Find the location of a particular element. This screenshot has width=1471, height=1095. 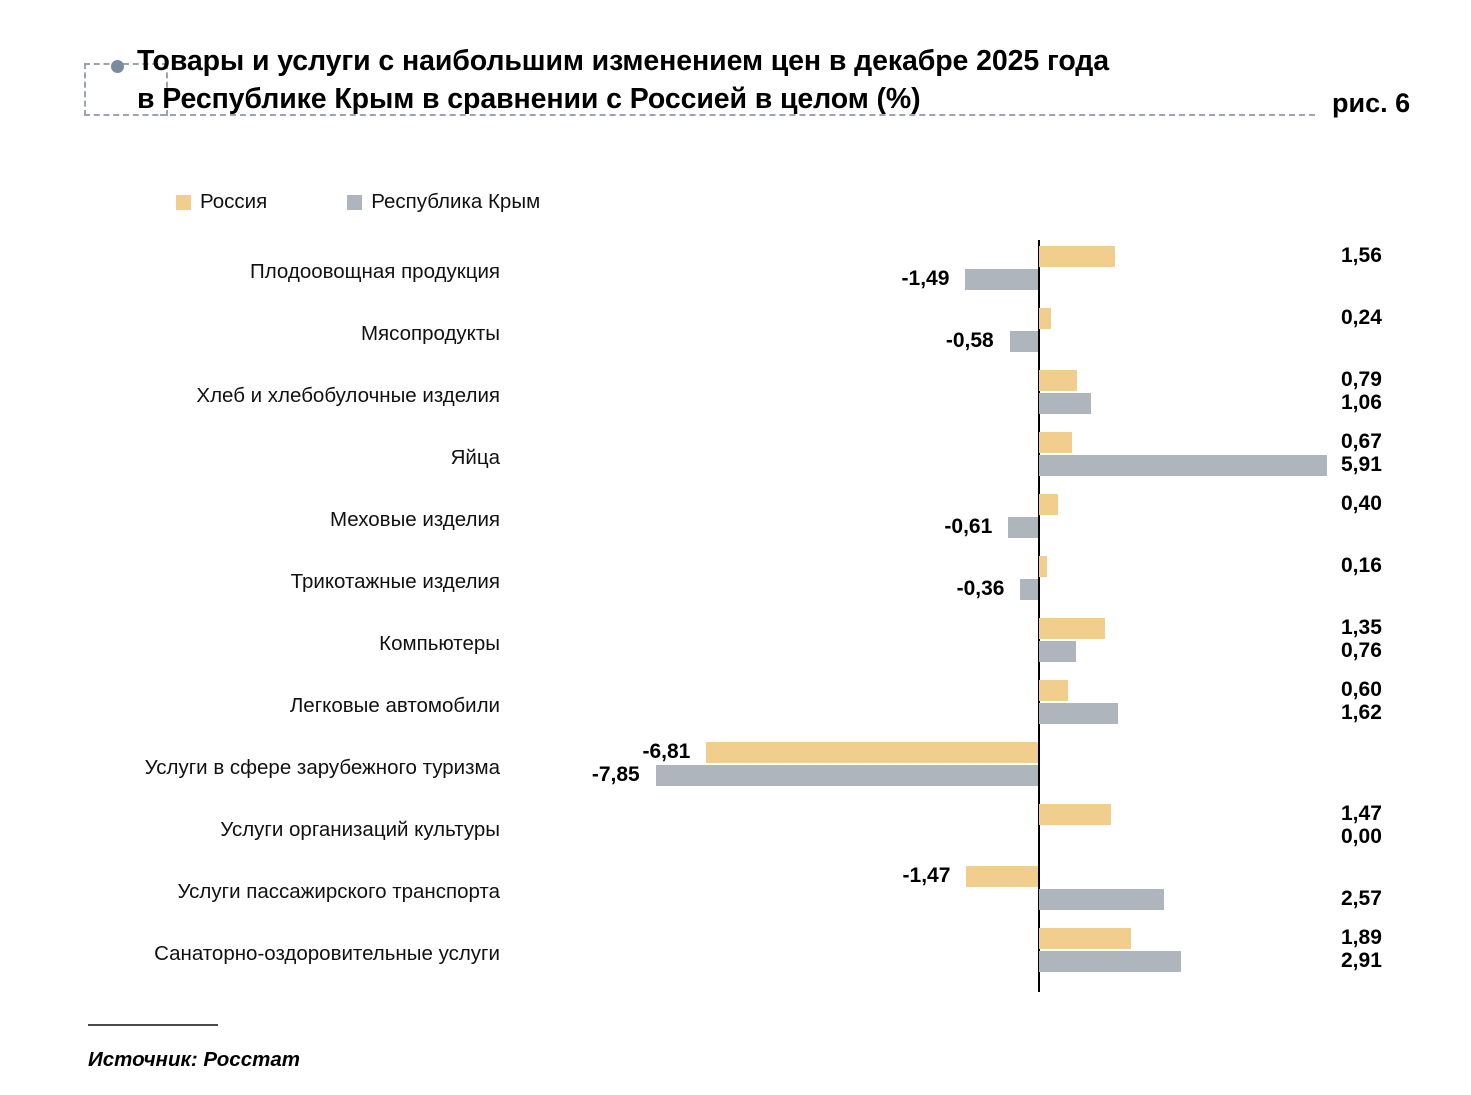

value-label: -0,58 is located at coordinates (969, 340).